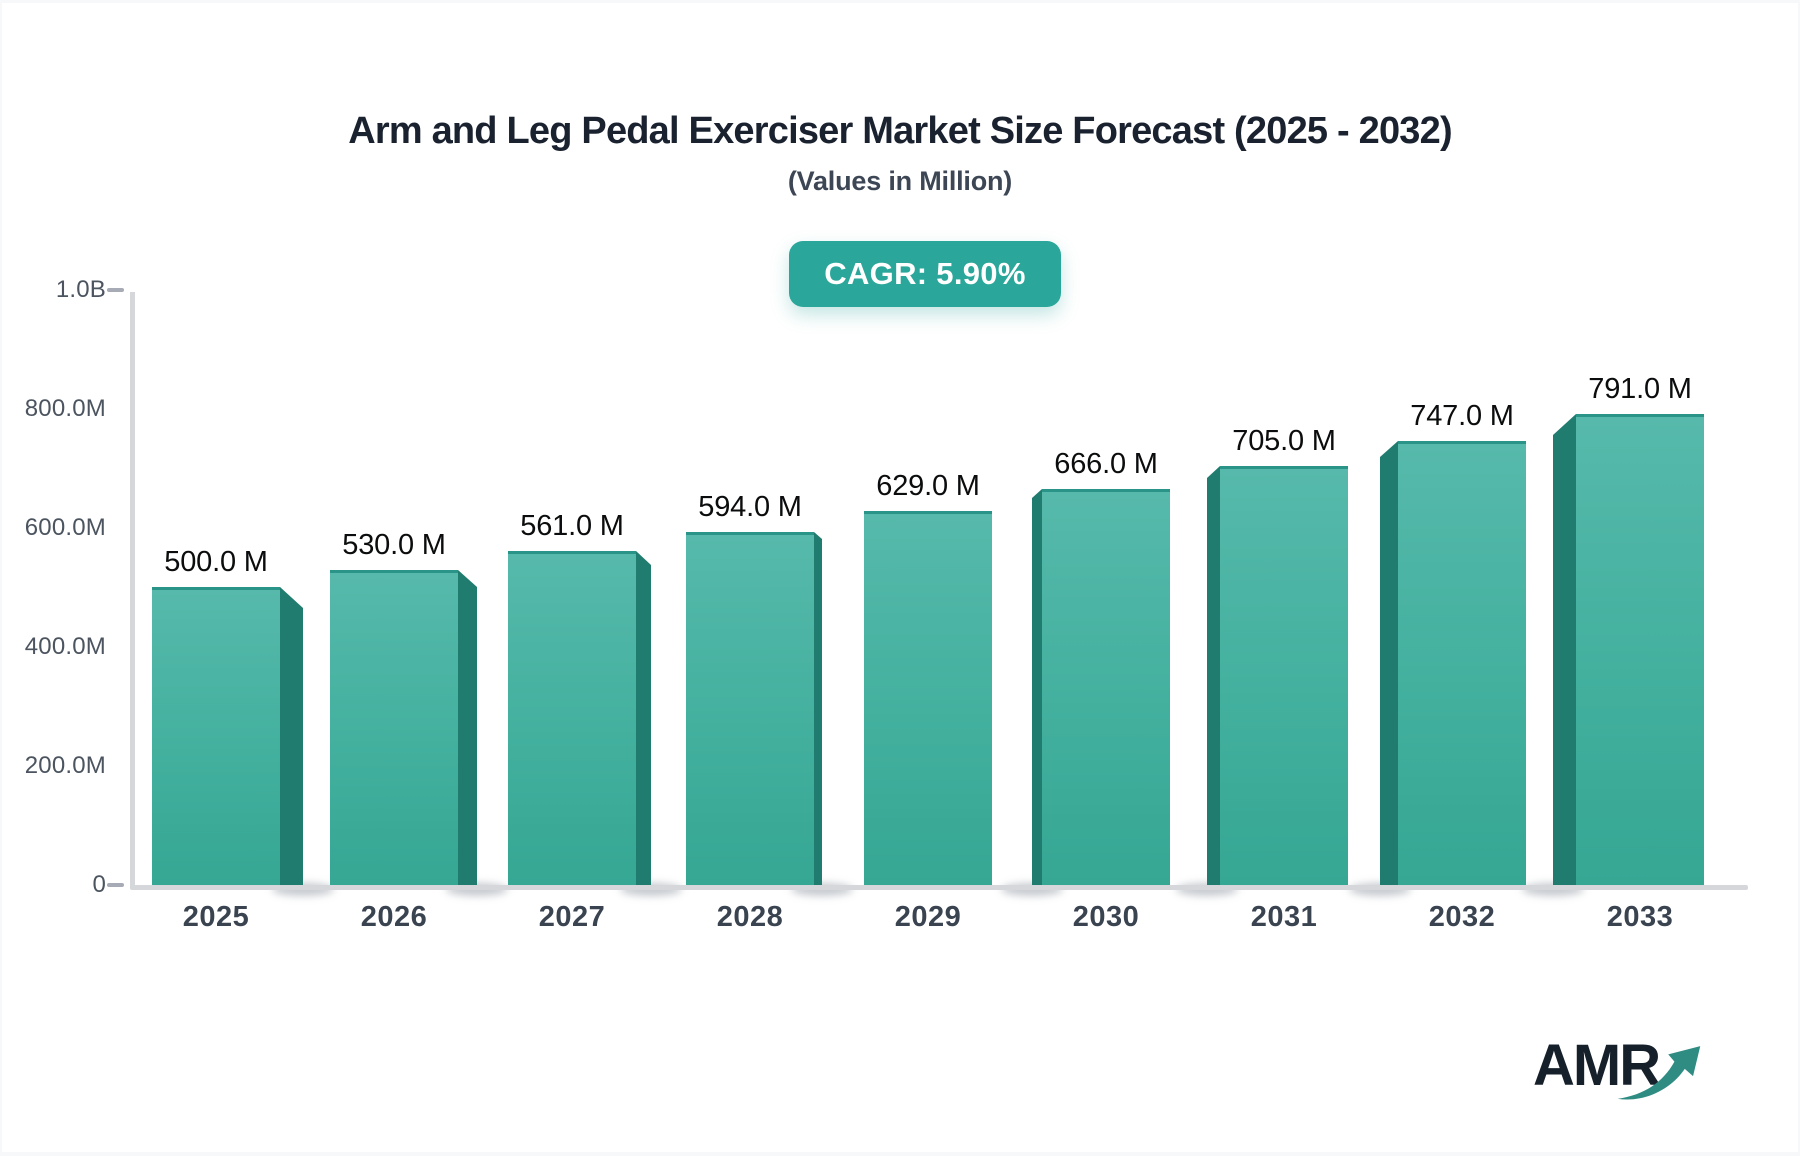 Image resolution: width=1800 pixels, height=1156 pixels. Describe the element at coordinates (216, 736) in the screenshot. I see `bar-2025` at that location.